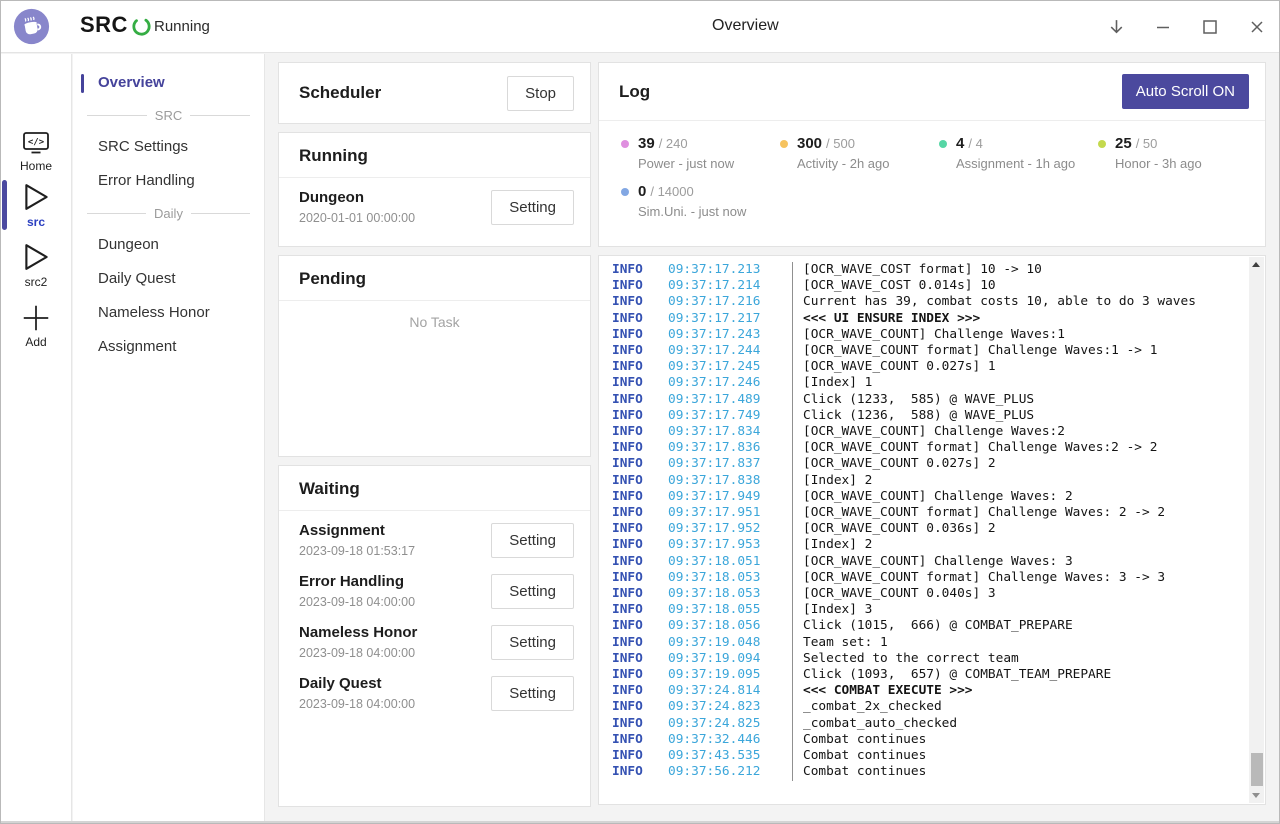 This screenshot has width=1280, height=824. What do you see at coordinates (357, 540) in the screenshot?
I see `task-info: Assignment 2023-09-18 01:53:17` at bounding box center [357, 540].